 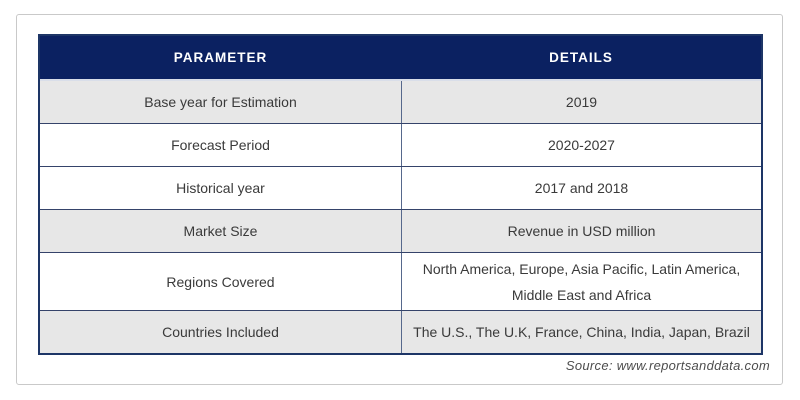 What do you see at coordinates (220, 145) in the screenshot?
I see `parameter-cell: Forecast Period` at bounding box center [220, 145].